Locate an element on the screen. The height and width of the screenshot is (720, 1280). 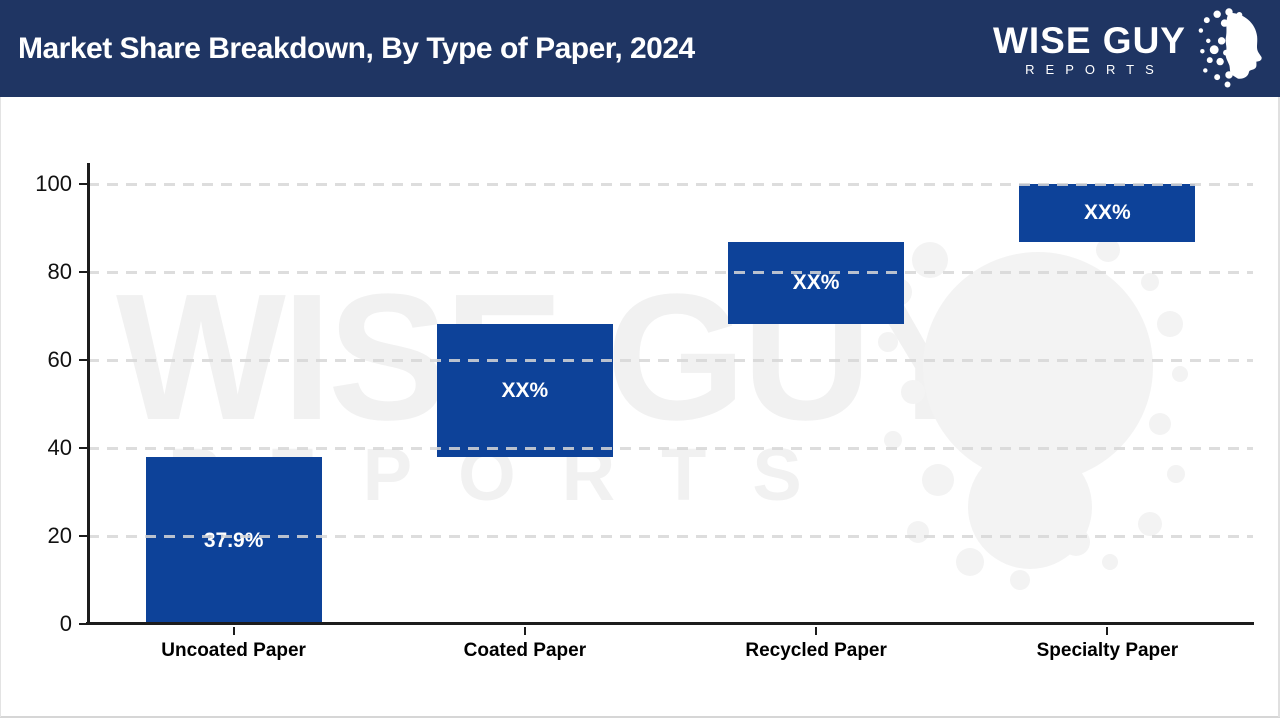
bar-value-label: 37.9% is located at coordinates (233, 540).